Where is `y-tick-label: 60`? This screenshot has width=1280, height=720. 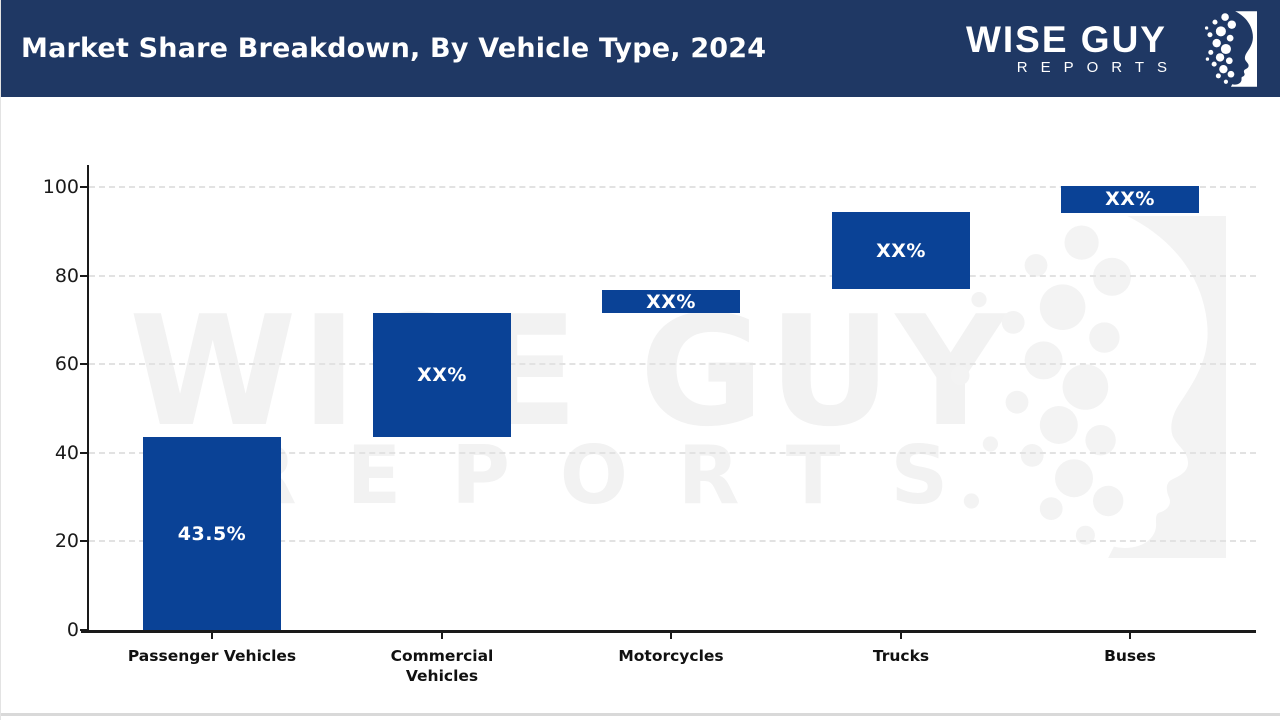
y-tick-label: 60 is located at coordinates (66, 364).